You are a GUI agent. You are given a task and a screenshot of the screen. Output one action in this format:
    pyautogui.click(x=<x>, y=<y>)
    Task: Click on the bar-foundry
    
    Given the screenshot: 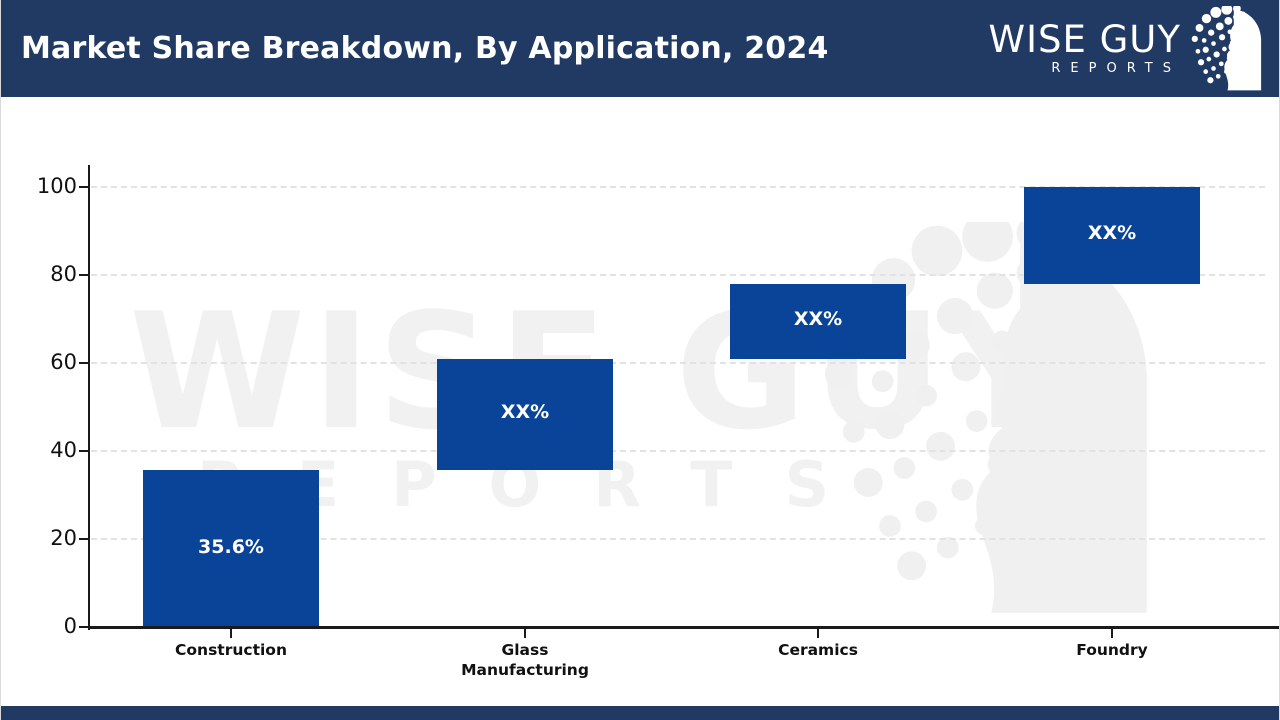 What is the action you would take?
    pyautogui.click(x=1112, y=235)
    